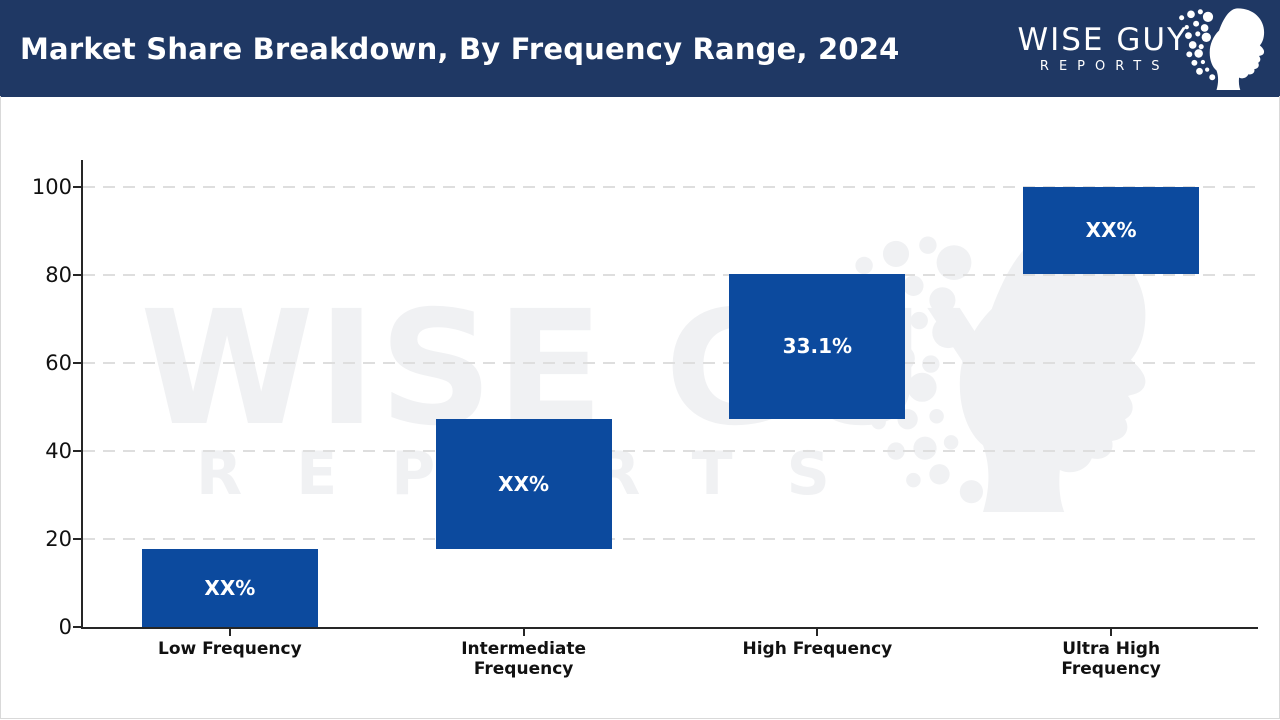  What do you see at coordinates (1104, 66) in the screenshot?
I see `logo-reports-label: REPORTS` at bounding box center [1104, 66].